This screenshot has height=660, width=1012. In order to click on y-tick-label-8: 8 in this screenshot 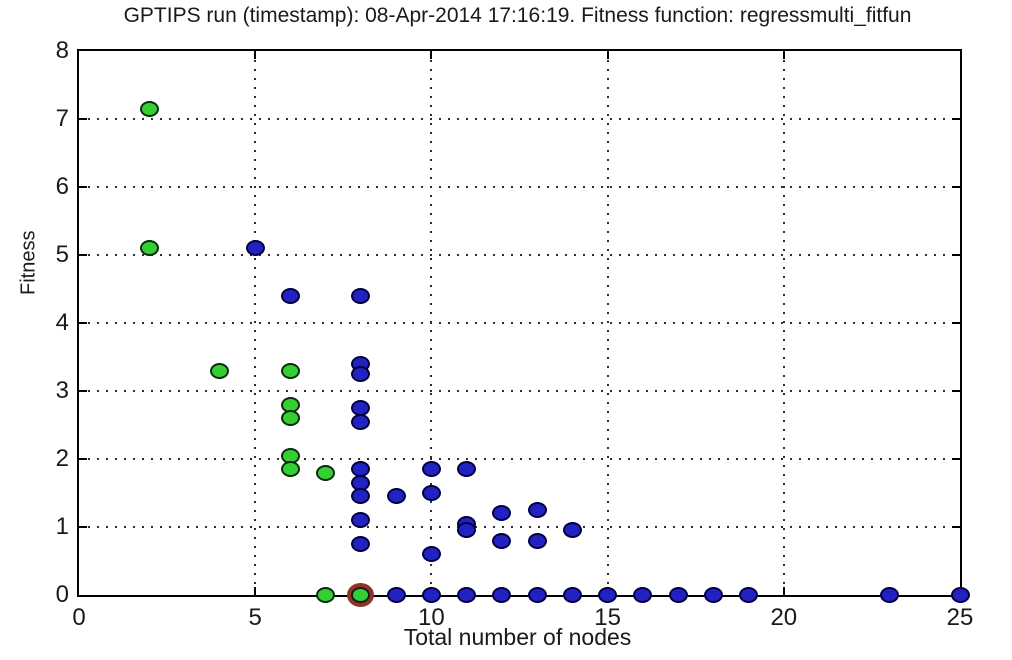, I will do `click(62, 50)`.